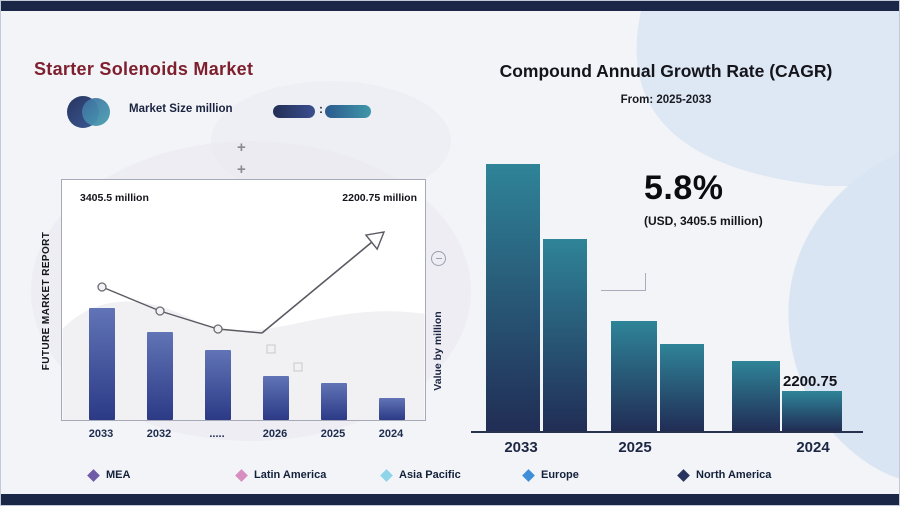 This screenshot has height=506, width=900. What do you see at coordinates (275, 434) in the screenshot?
I see `left-chart-x-label: 2026` at bounding box center [275, 434].